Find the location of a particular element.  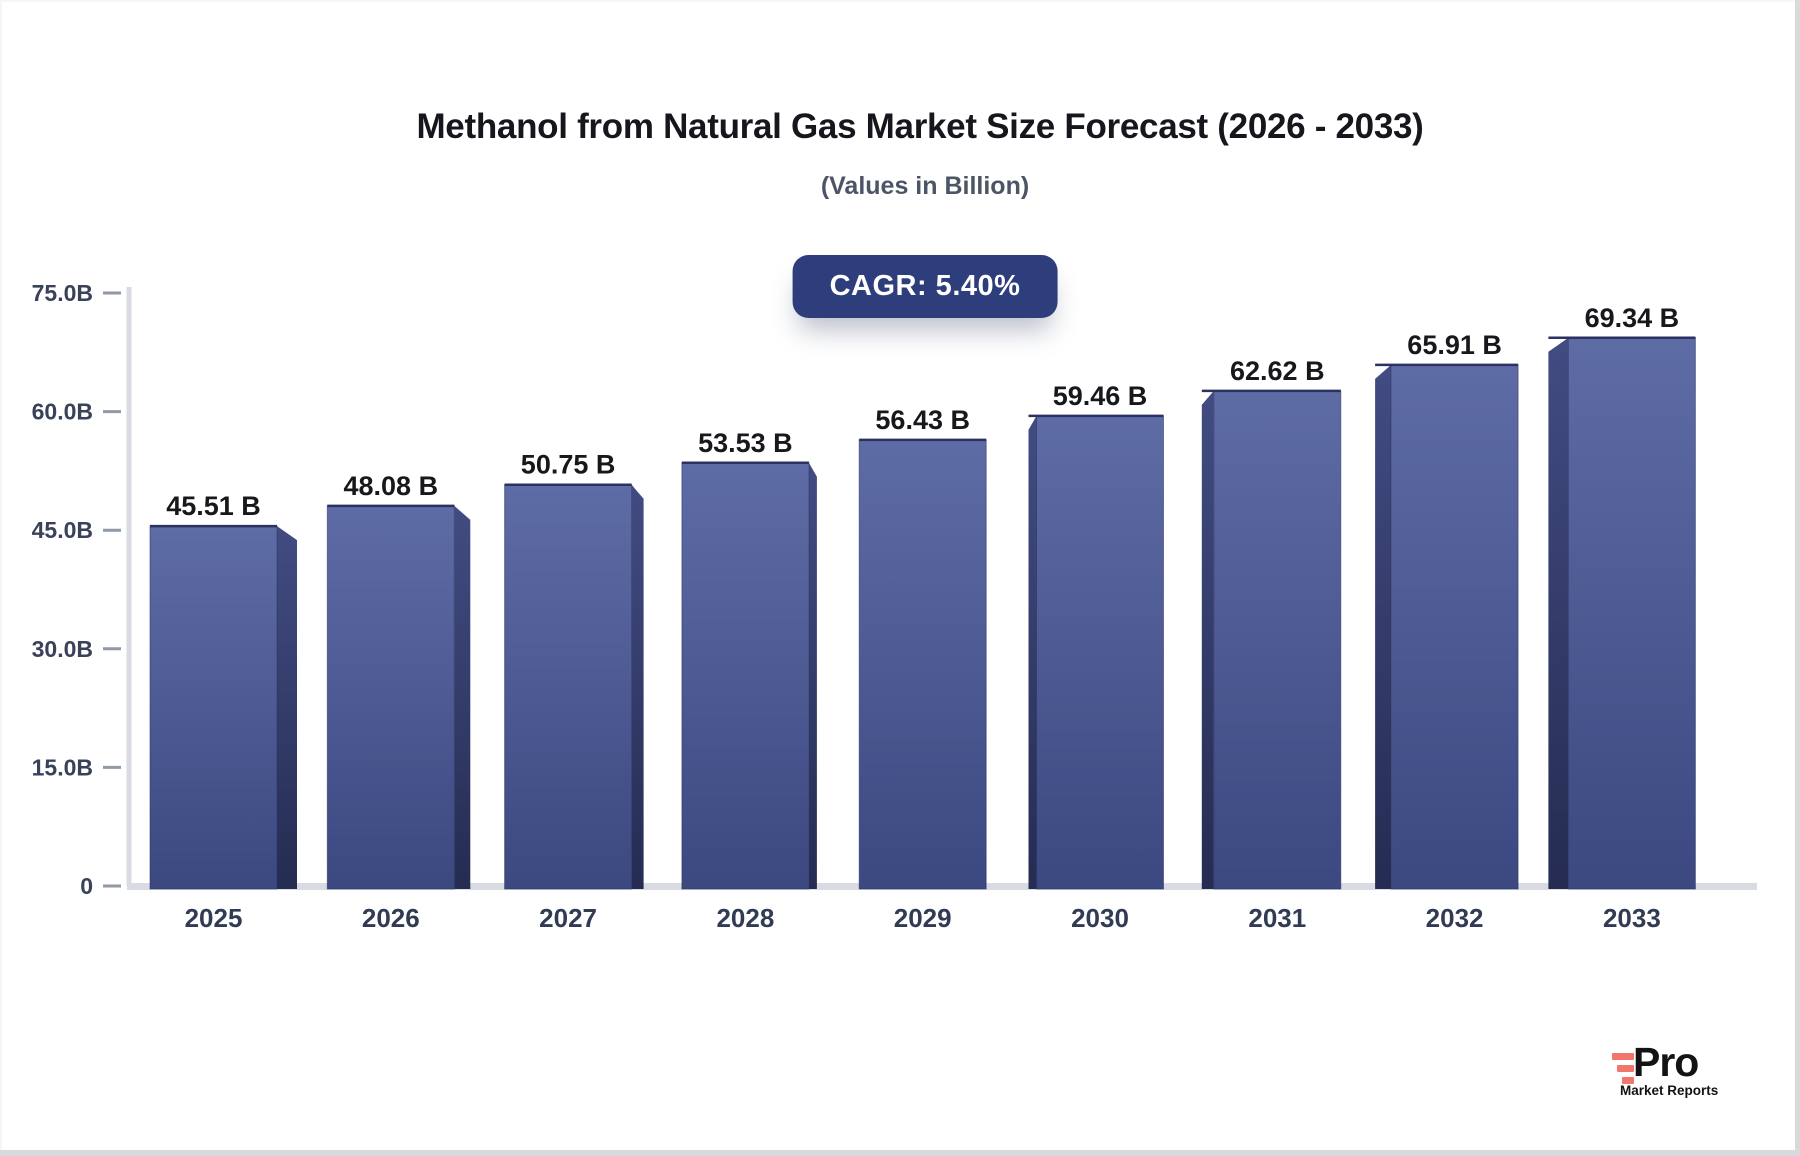

chart-subtitle: (Values in Billion) is located at coordinates (925, 186).